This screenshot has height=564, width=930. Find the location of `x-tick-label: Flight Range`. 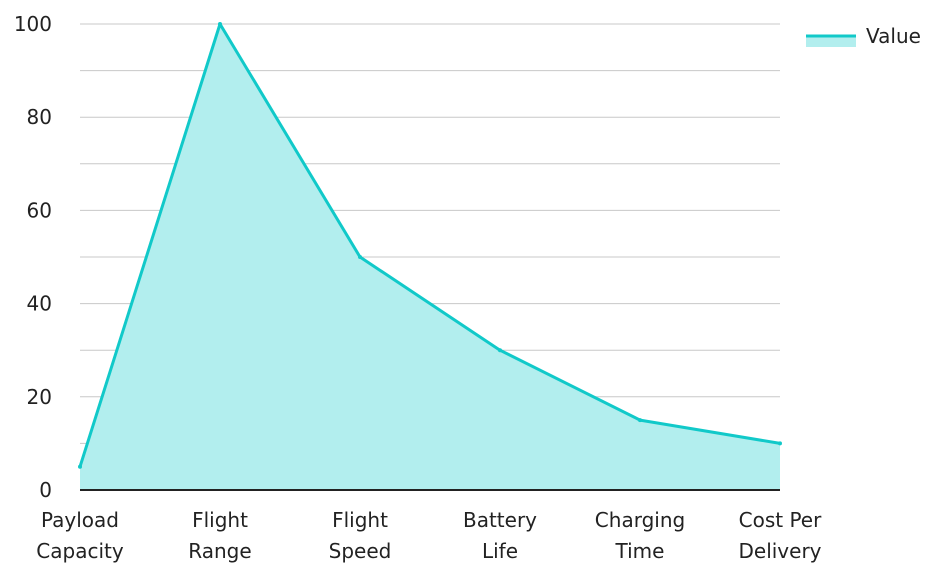

x-tick-label: Flight Range is located at coordinates (219, 535).